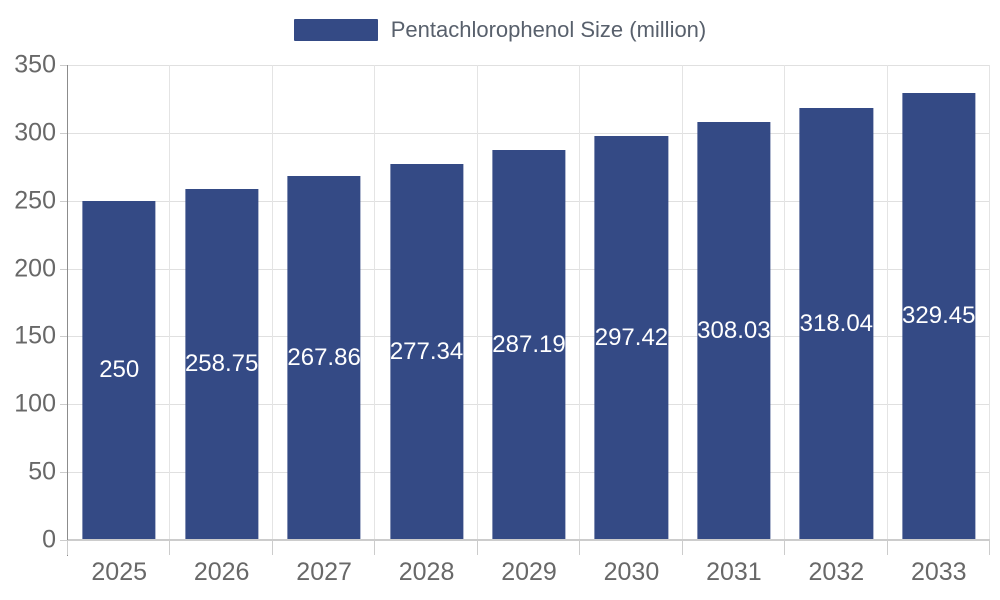  Describe the element at coordinates (529, 540) in the screenshot. I see `x-axis-line` at that location.